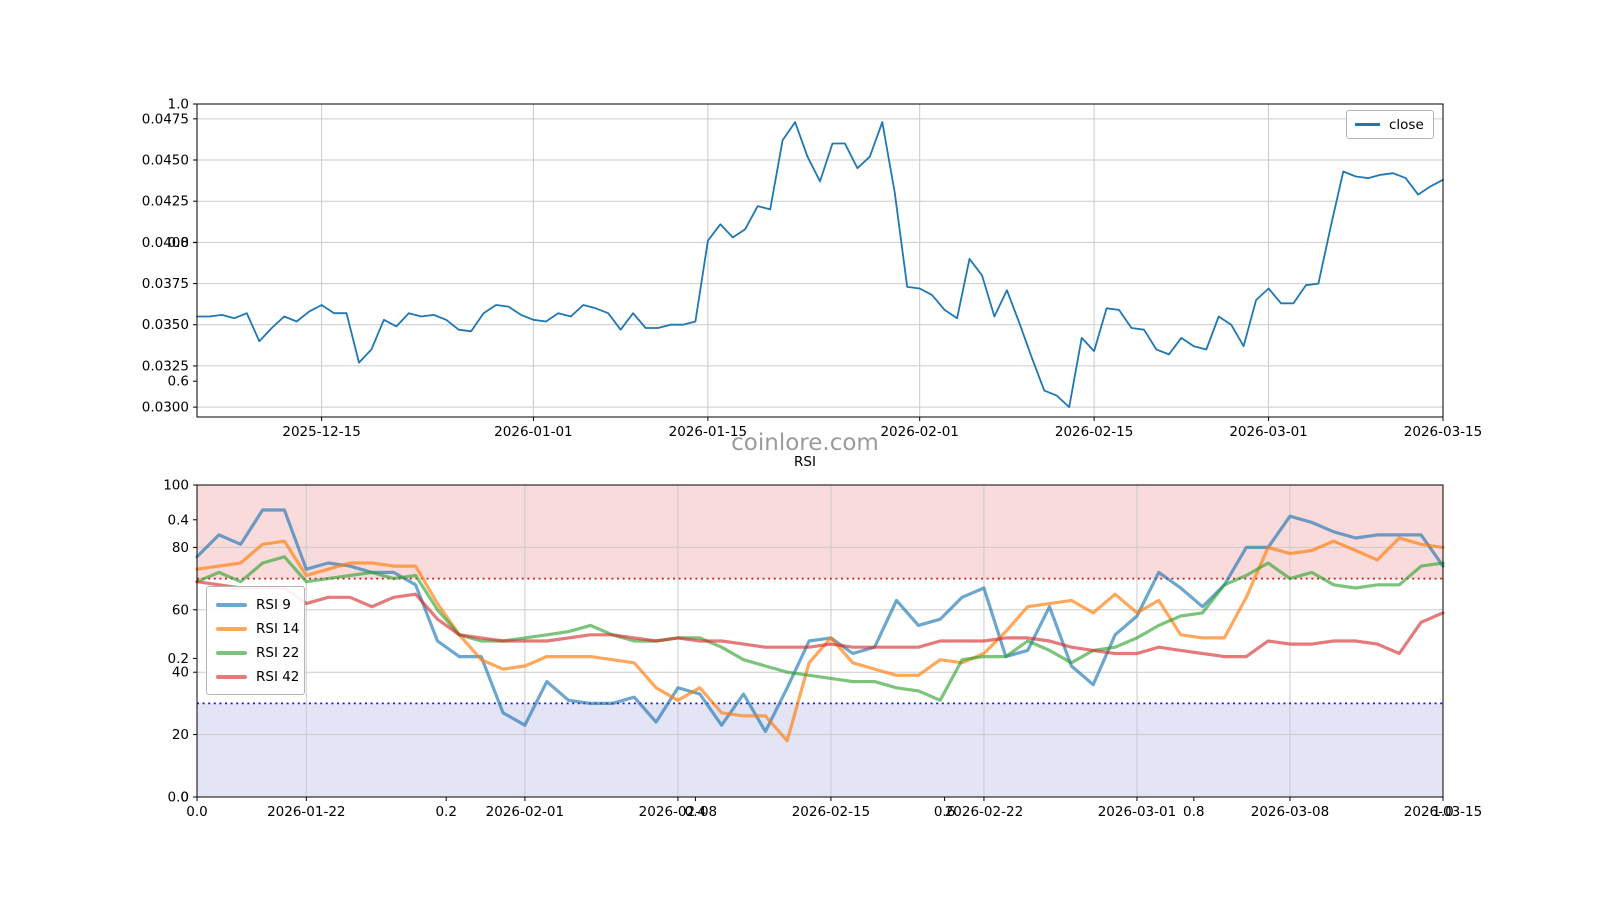  Describe the element at coordinates (805, 443) in the screenshot. I see `watermark: coinlore.com` at that location.